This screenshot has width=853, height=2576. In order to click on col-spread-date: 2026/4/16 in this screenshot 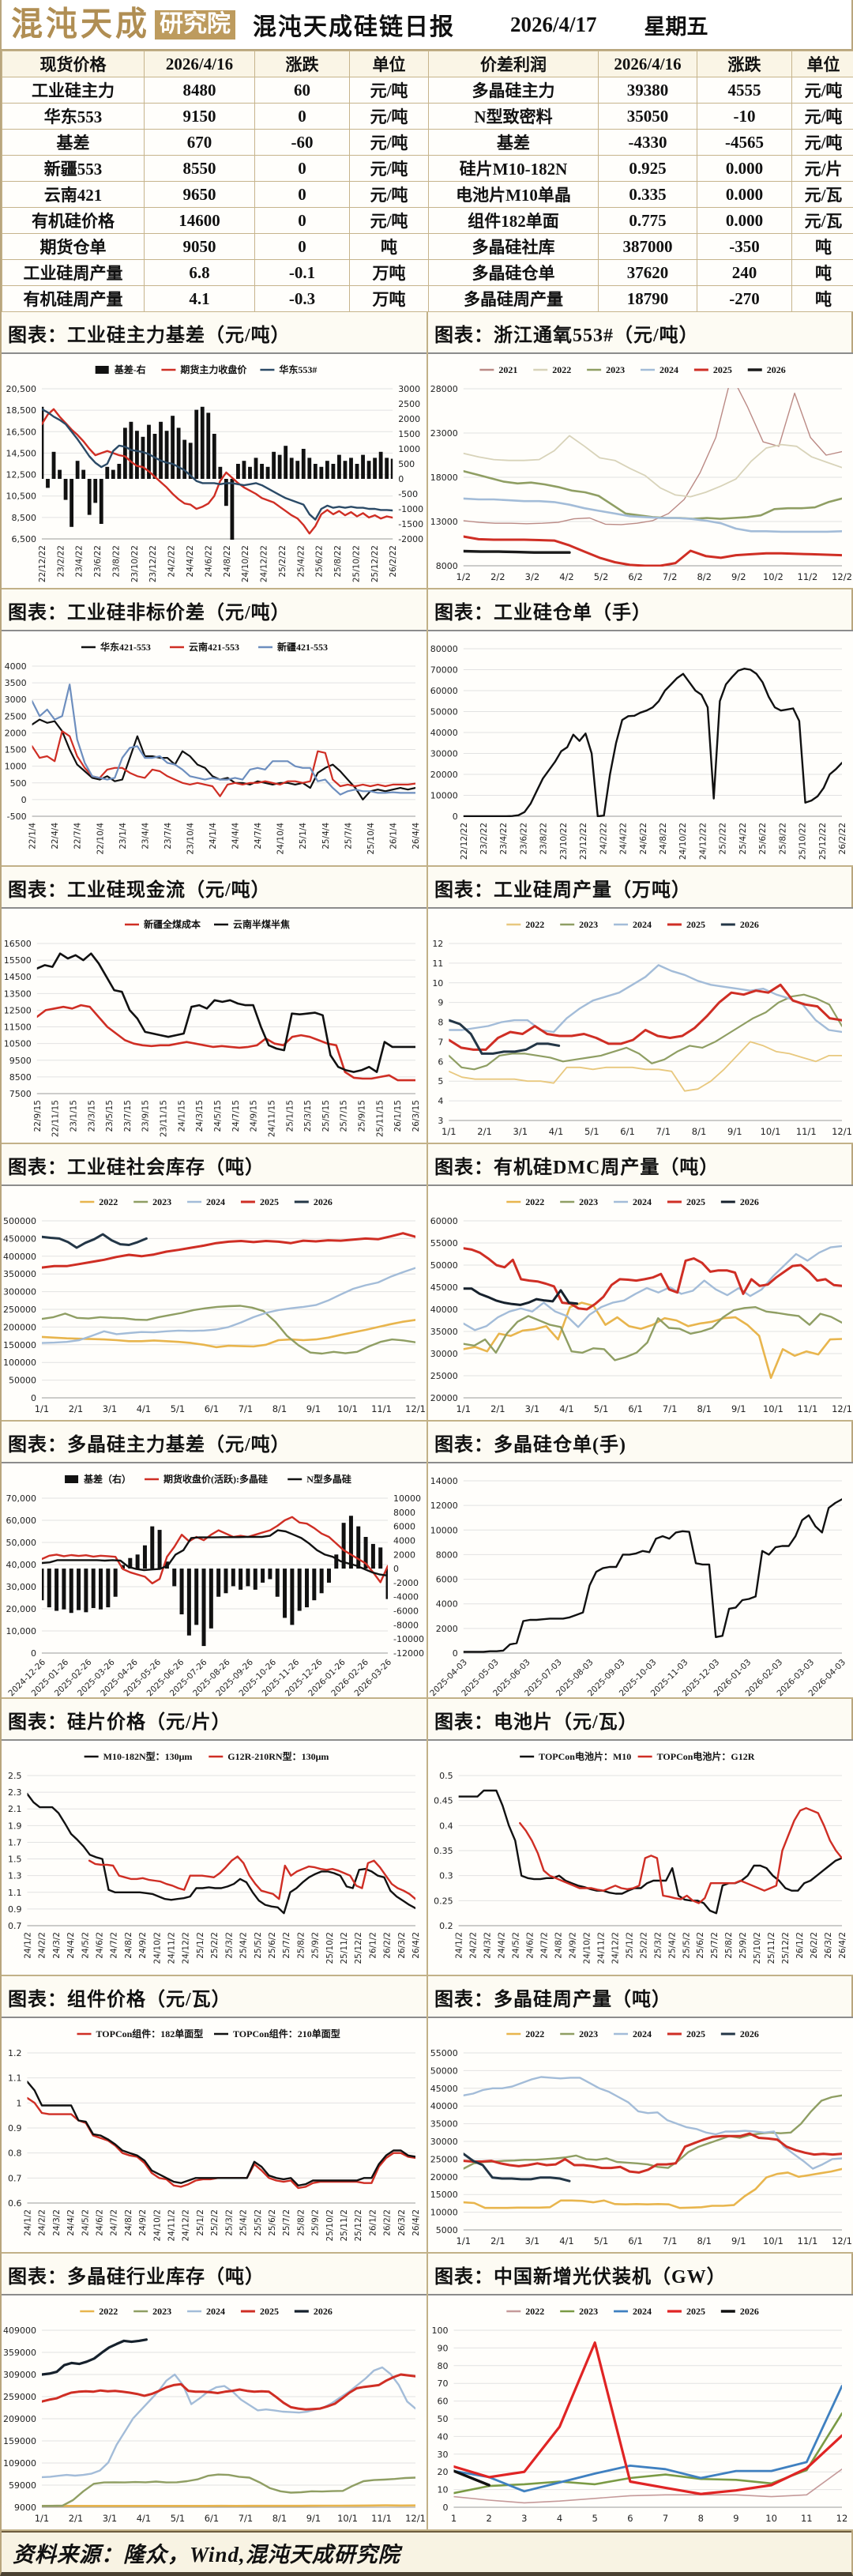, I will do `click(648, 64)`.